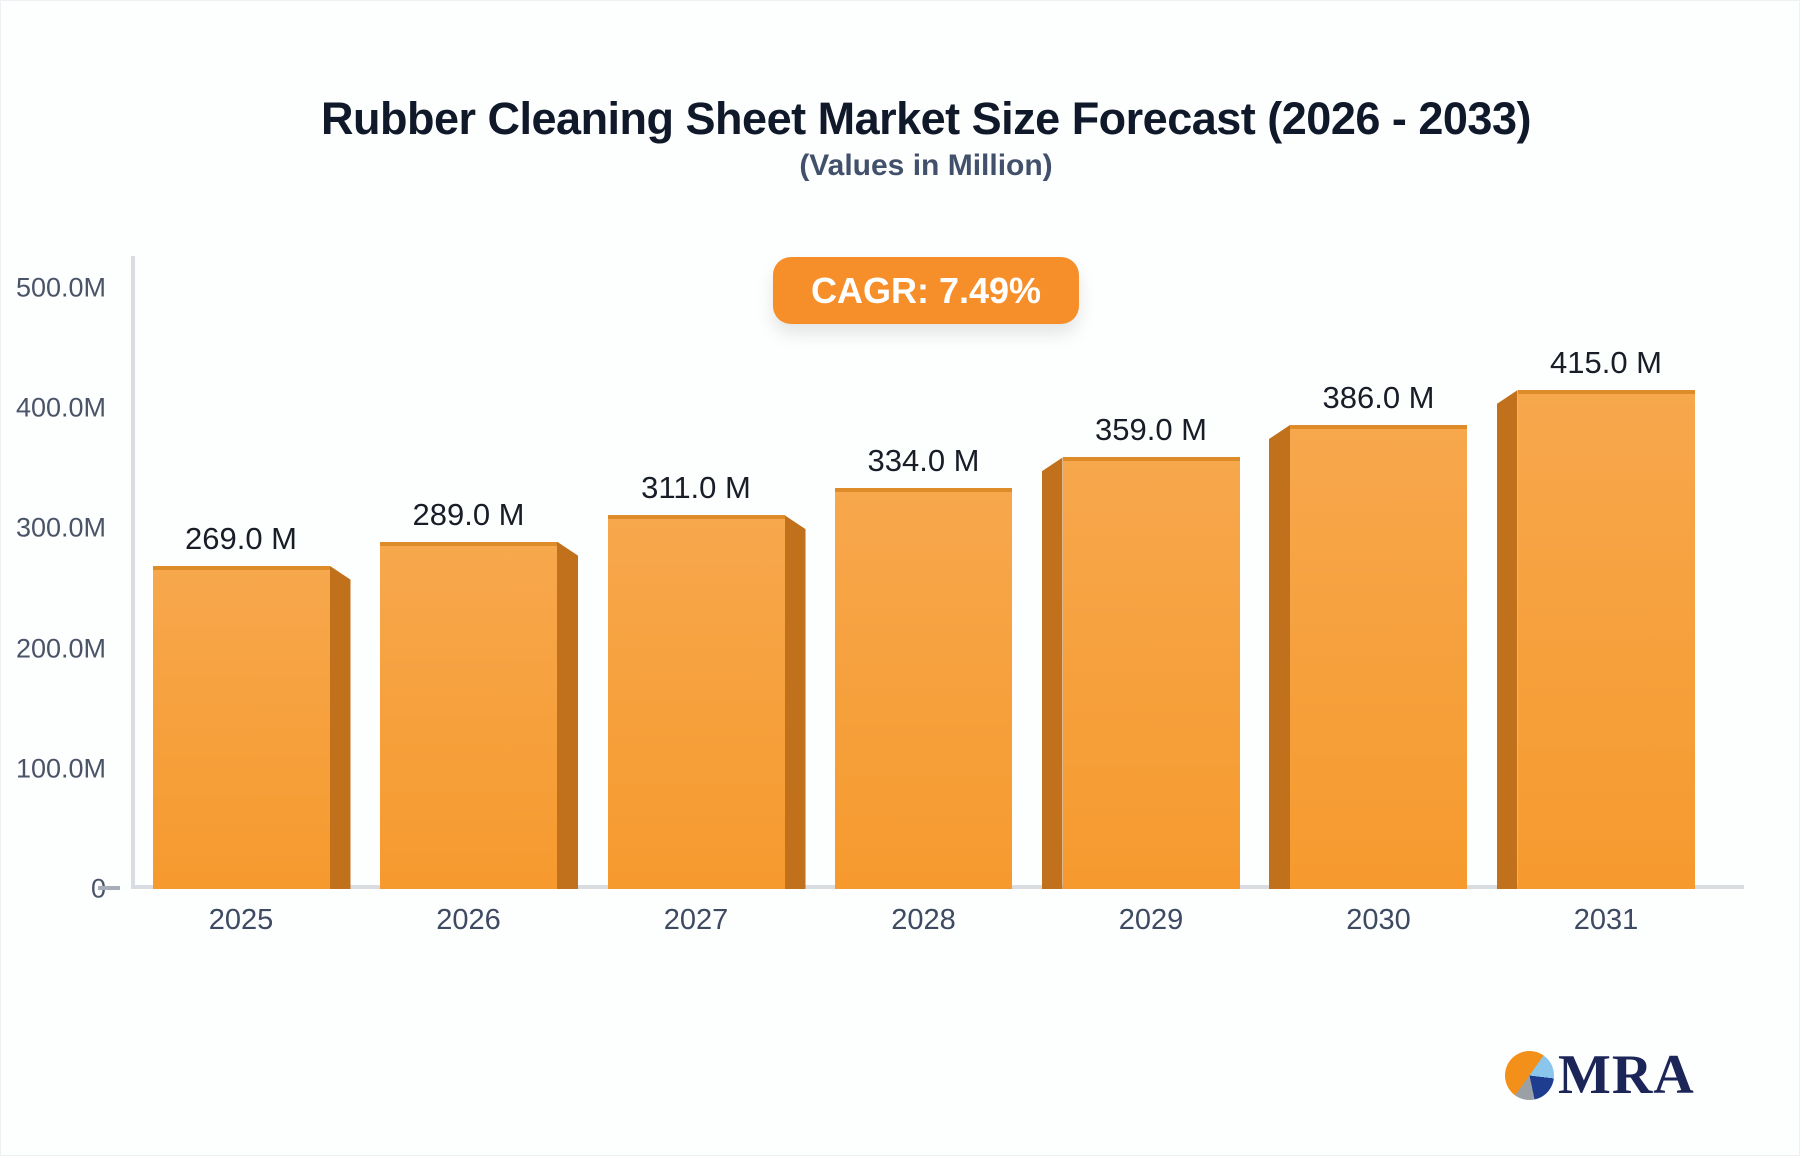 This screenshot has height=1156, width=1800. What do you see at coordinates (926, 165) in the screenshot?
I see `page-subtitle: (Values in Million)` at bounding box center [926, 165].